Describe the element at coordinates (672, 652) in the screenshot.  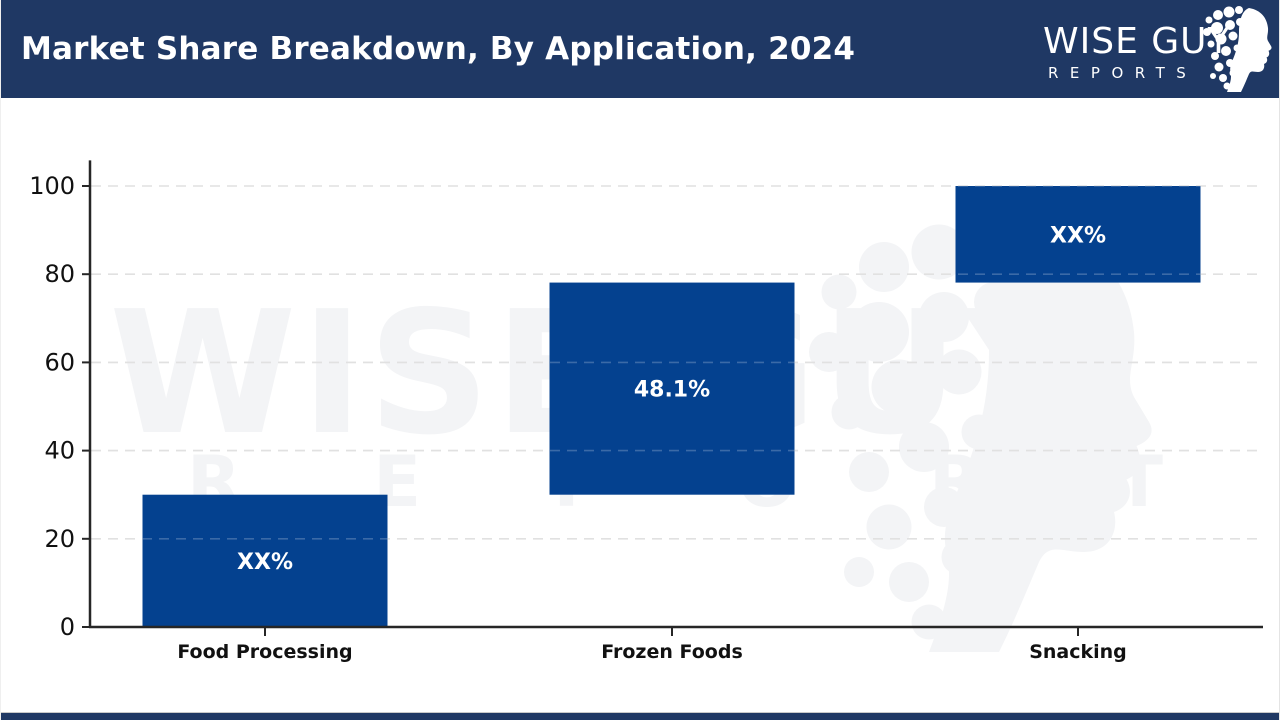
I see `category-label: Frozen Foods` at that location.